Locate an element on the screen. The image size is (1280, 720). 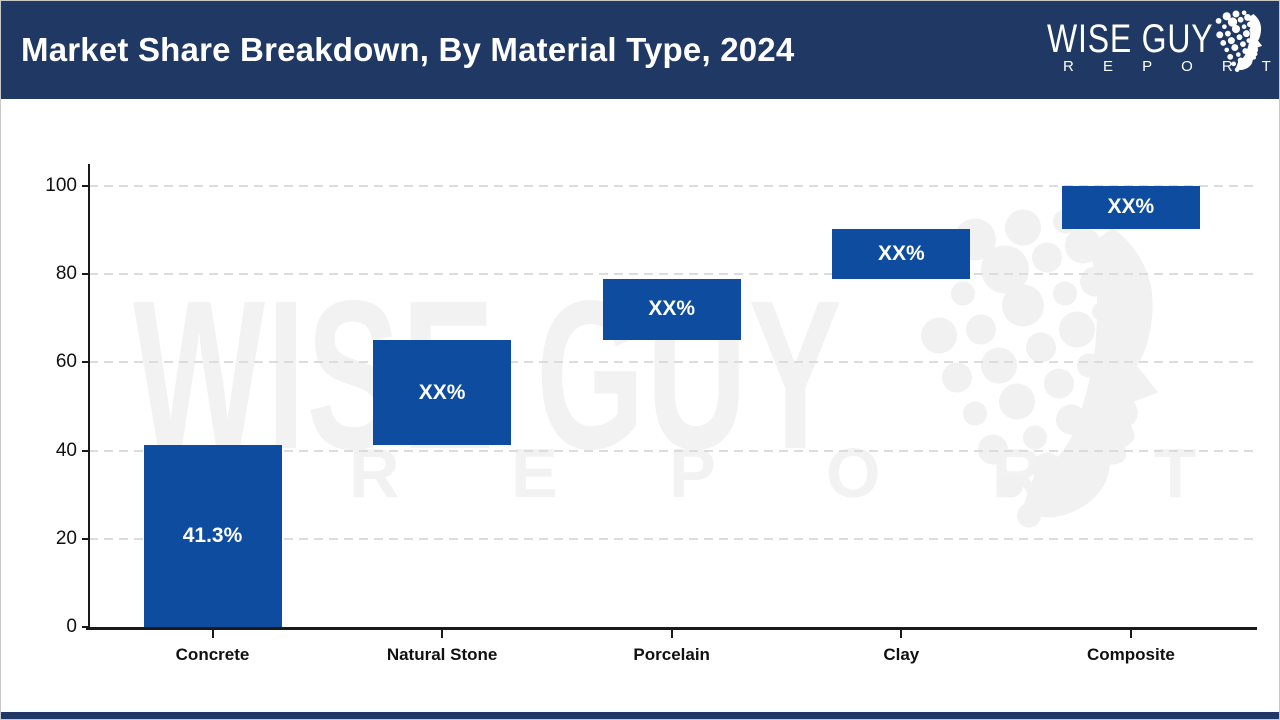
y-tick-label-80: 80 is located at coordinates (66, 274).